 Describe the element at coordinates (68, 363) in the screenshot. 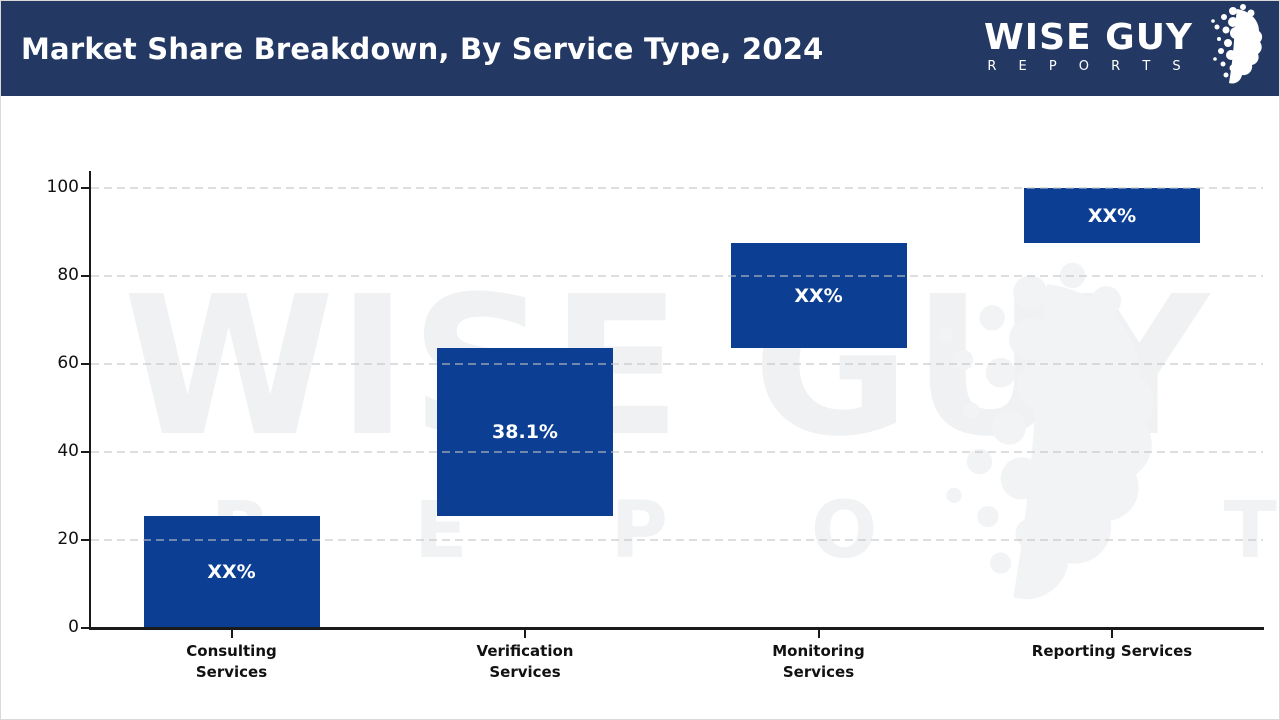

I see `y-tick-label: 60` at that location.